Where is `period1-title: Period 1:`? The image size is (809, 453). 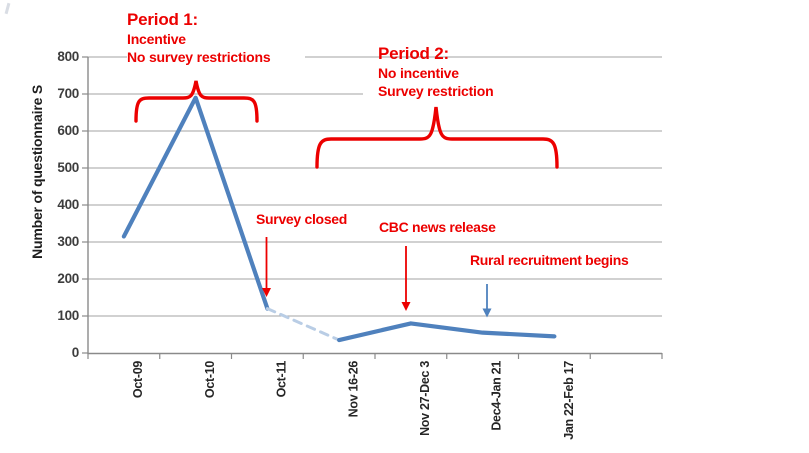 period1-title: Period 1: is located at coordinates (162, 19).